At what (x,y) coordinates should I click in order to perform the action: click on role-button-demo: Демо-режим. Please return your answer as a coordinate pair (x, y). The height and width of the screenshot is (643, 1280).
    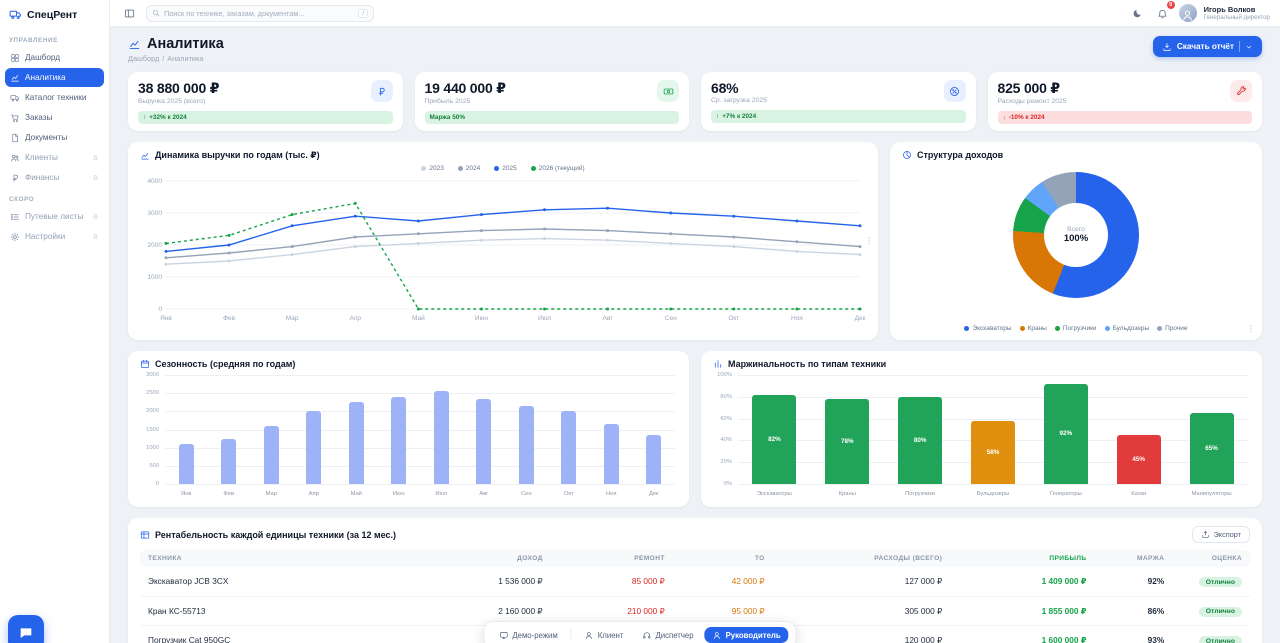
    Looking at the image, I should click on (528, 635).